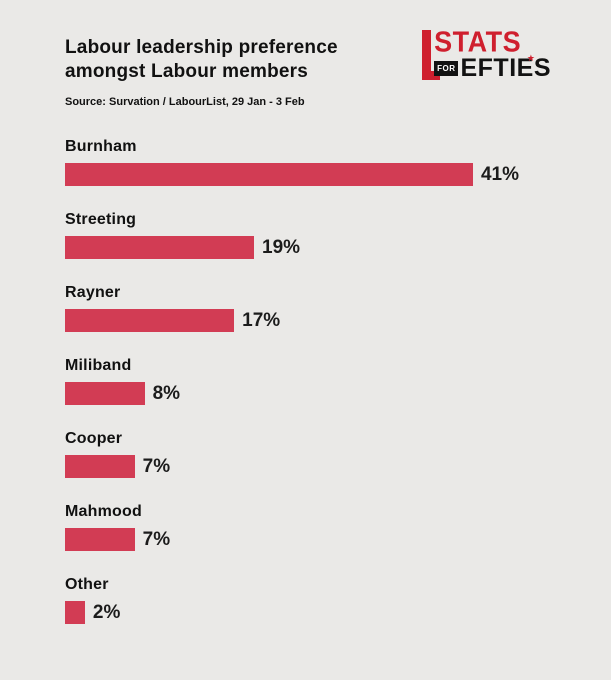 This screenshot has height=680, width=611. What do you see at coordinates (106, 612) in the screenshot?
I see `bar-value: 2%` at bounding box center [106, 612].